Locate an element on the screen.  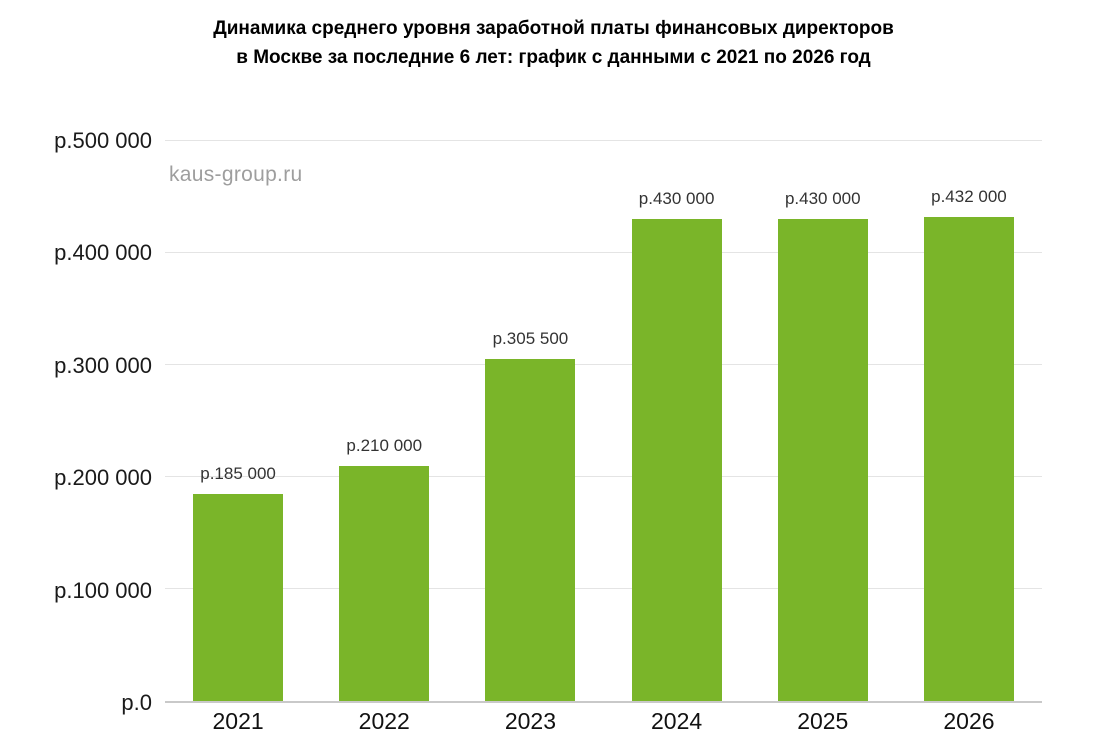
y-axis-tick-label: р.400 000 is located at coordinates (103, 253).